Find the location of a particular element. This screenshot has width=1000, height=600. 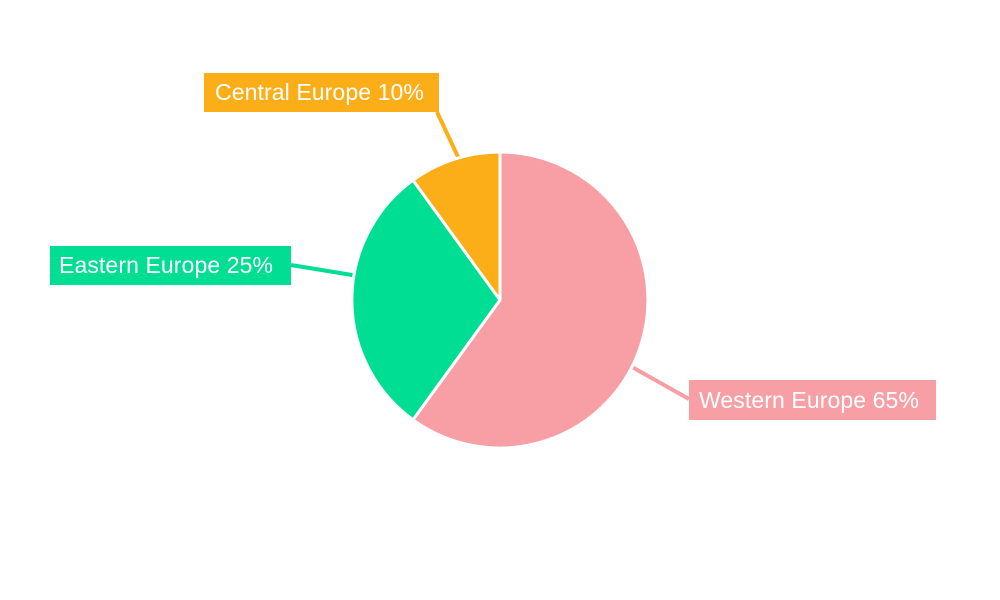

pie-label-eastern-europe-text: Eastern Europe 25% is located at coordinates (166, 265).